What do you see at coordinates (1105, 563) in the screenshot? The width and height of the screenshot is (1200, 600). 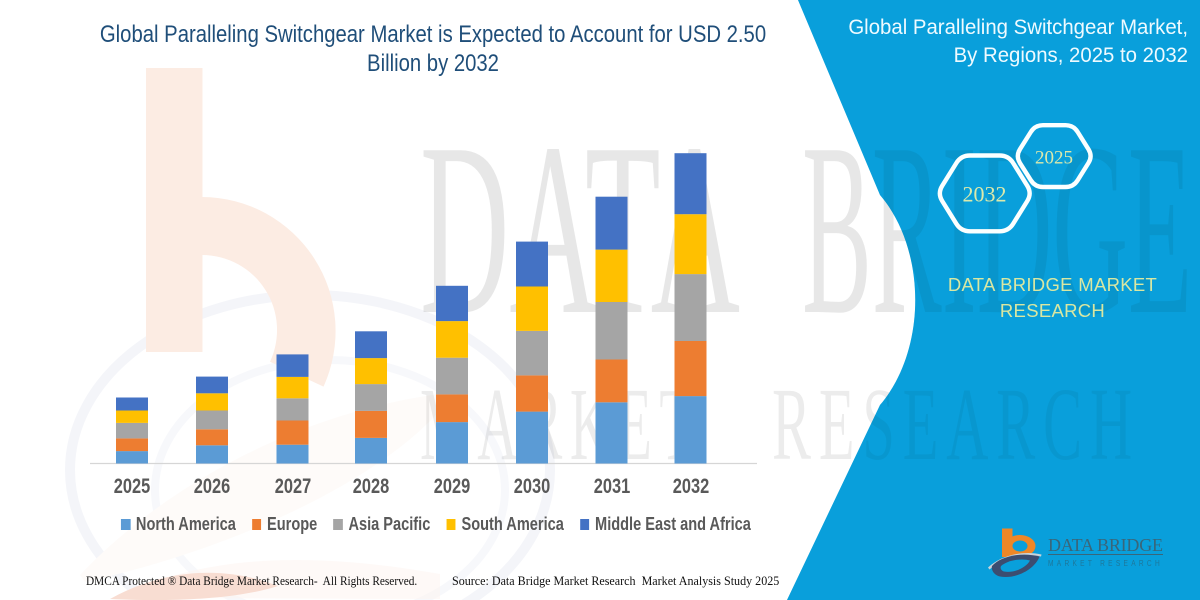 I see `svg-text: MARKET RESEARCH` at bounding box center [1105, 563].